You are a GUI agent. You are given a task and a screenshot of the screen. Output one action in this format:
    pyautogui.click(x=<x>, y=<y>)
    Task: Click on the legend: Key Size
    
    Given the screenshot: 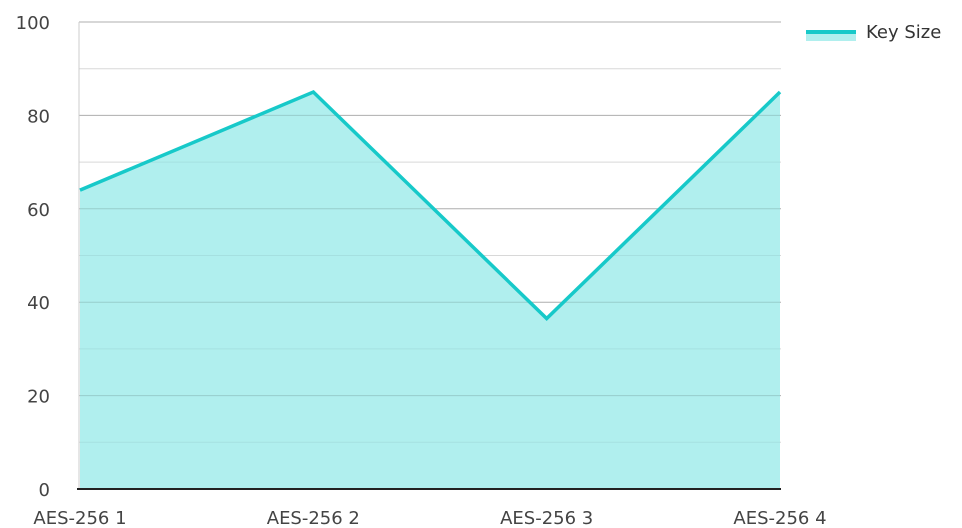 What is the action you would take?
    pyautogui.click(x=873, y=32)
    